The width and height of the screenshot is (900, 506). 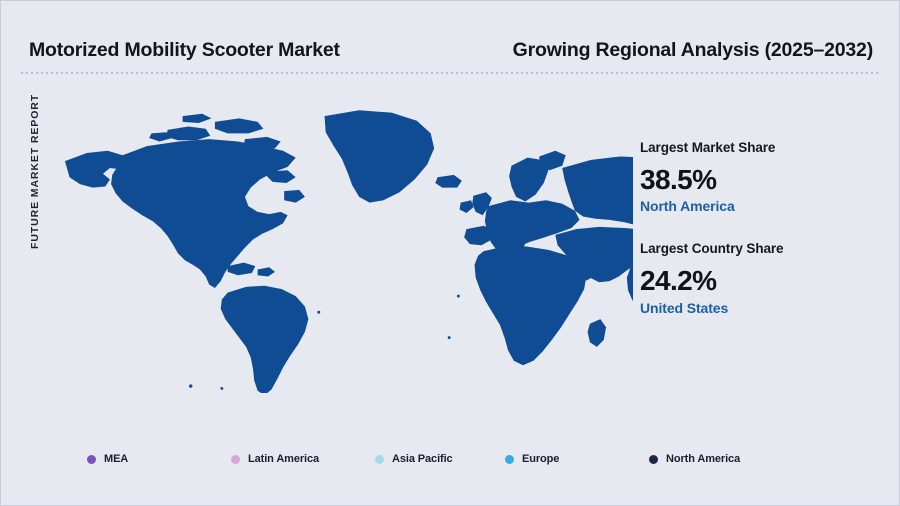 I want to click on legend-label: Europe, so click(x=541, y=459).